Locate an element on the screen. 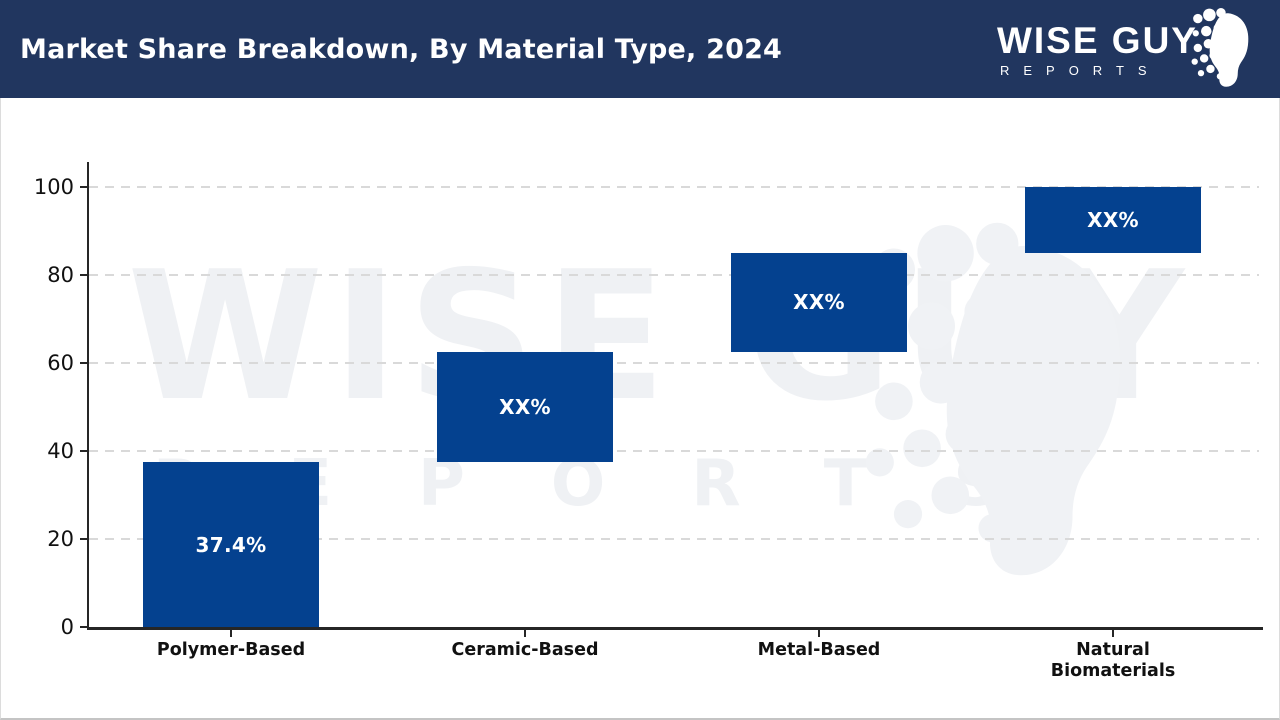  x-tick-ceramic-based is located at coordinates (525, 633).